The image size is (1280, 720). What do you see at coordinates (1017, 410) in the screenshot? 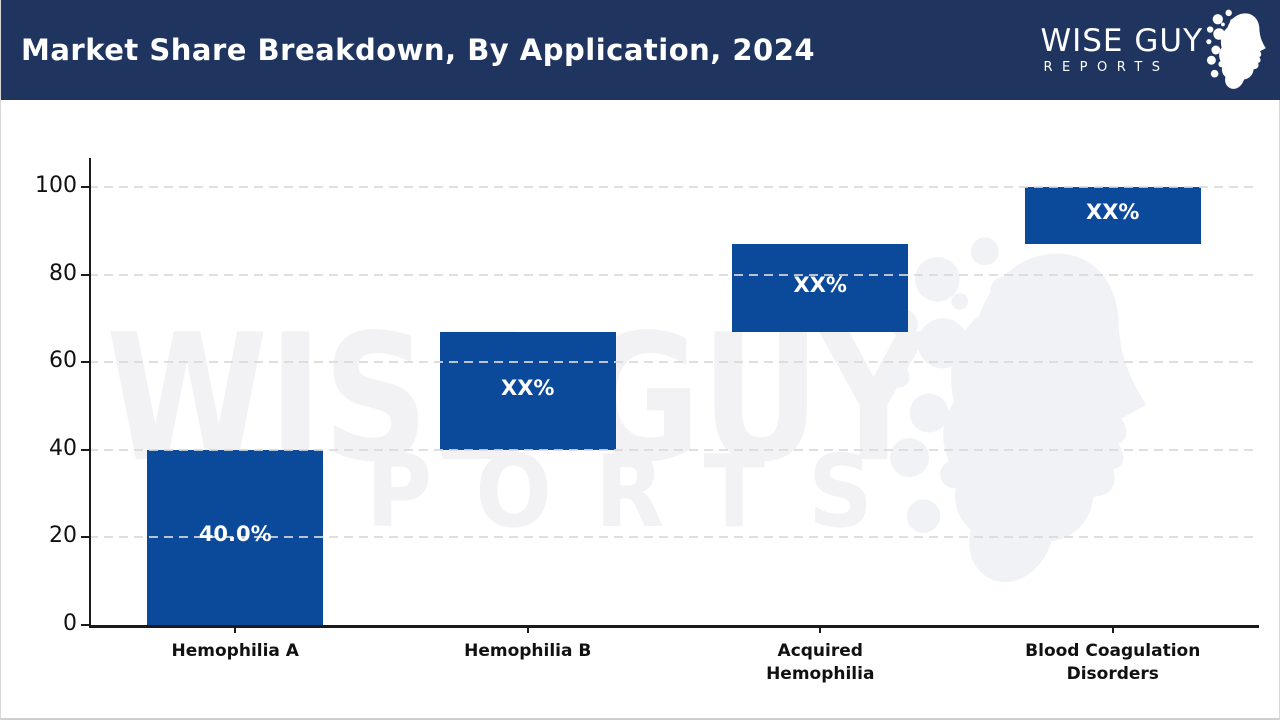
I see `watermark-head-icon` at bounding box center [1017, 410].